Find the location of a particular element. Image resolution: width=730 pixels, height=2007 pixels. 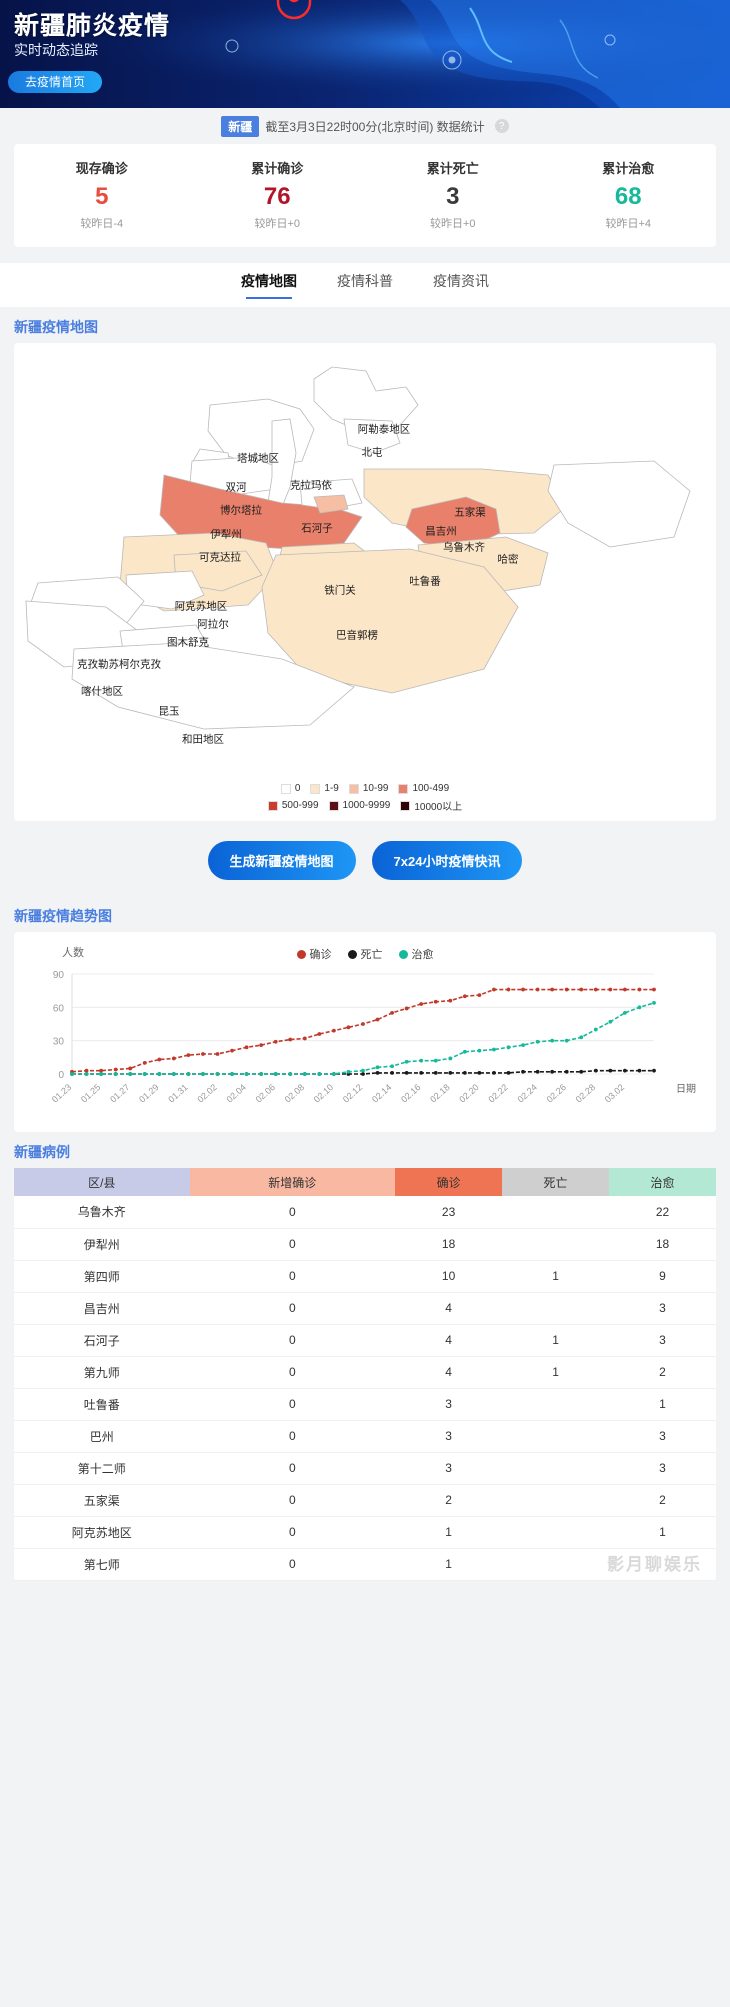

svg-text: 02.24 is located at coordinates (527, 1093).